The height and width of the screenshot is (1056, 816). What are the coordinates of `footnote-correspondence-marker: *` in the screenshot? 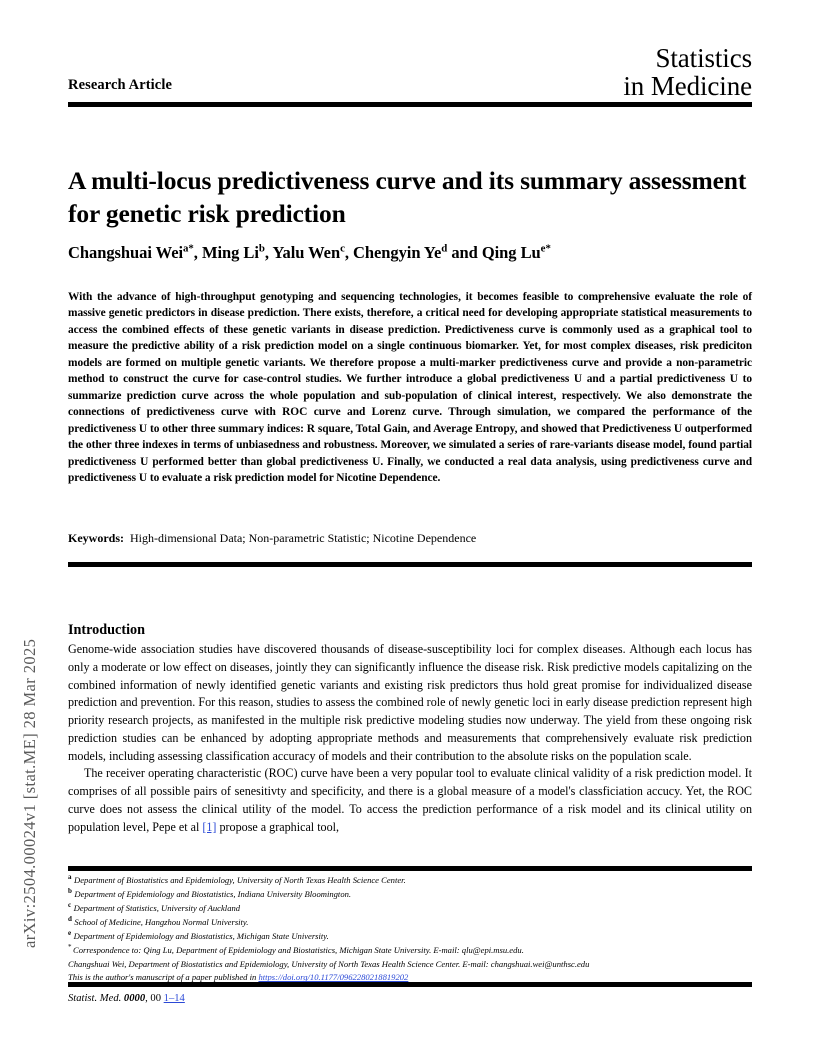 It's located at (70, 946).